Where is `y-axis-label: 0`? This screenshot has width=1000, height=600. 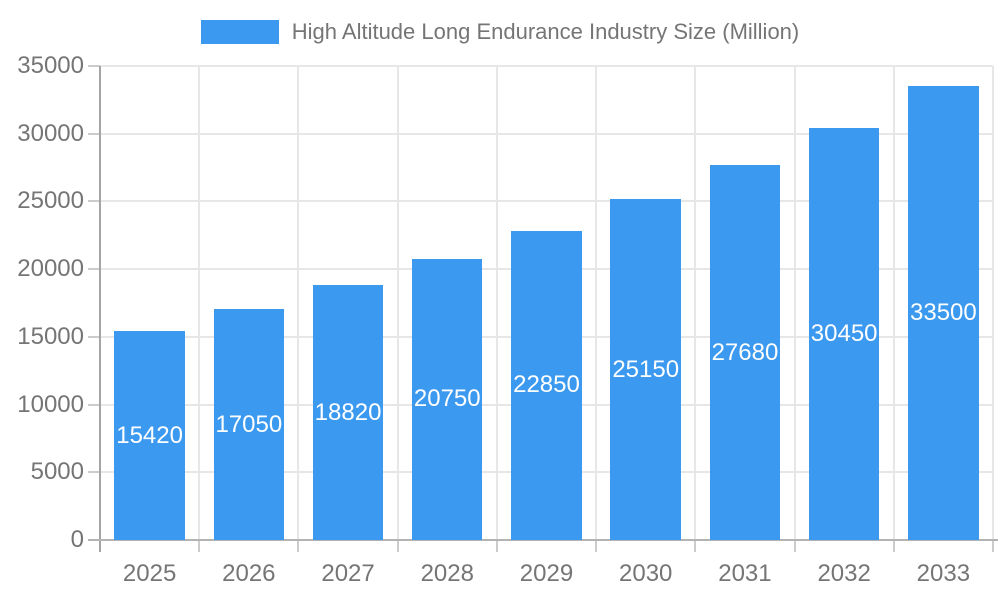
y-axis-label: 0 is located at coordinates (77, 539).